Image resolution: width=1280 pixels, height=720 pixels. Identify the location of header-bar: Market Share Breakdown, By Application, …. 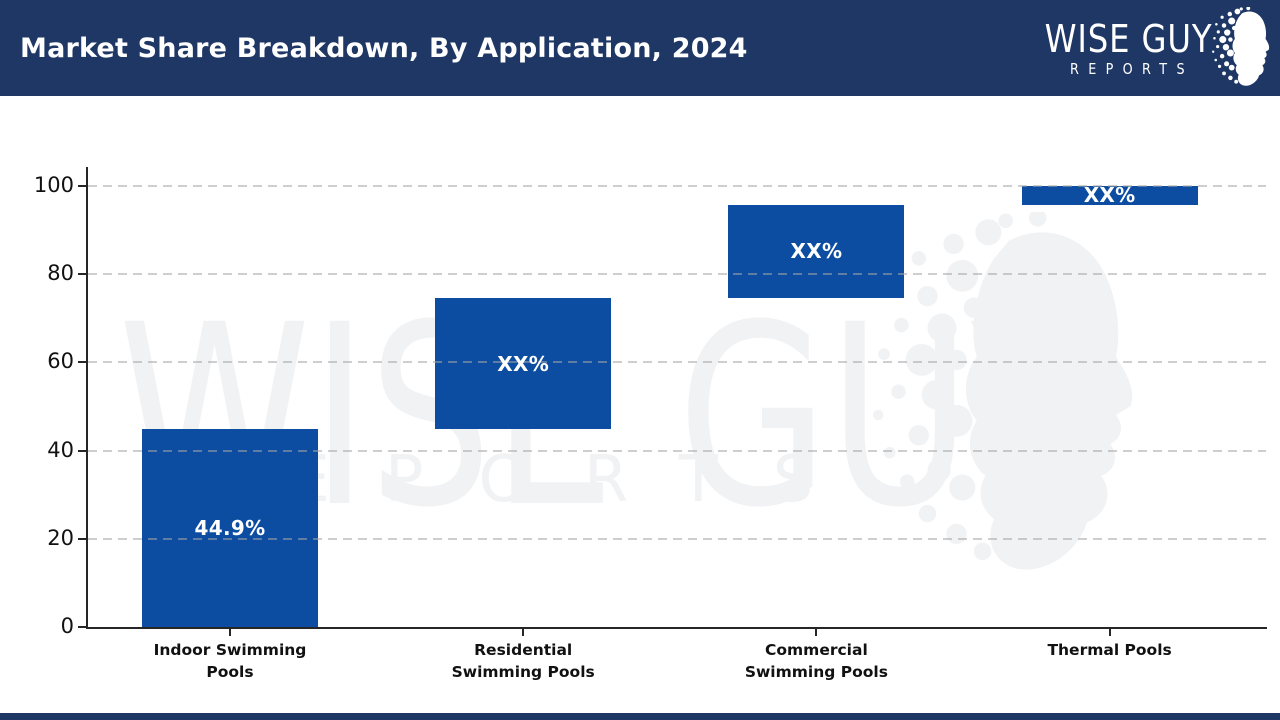
(640, 48).